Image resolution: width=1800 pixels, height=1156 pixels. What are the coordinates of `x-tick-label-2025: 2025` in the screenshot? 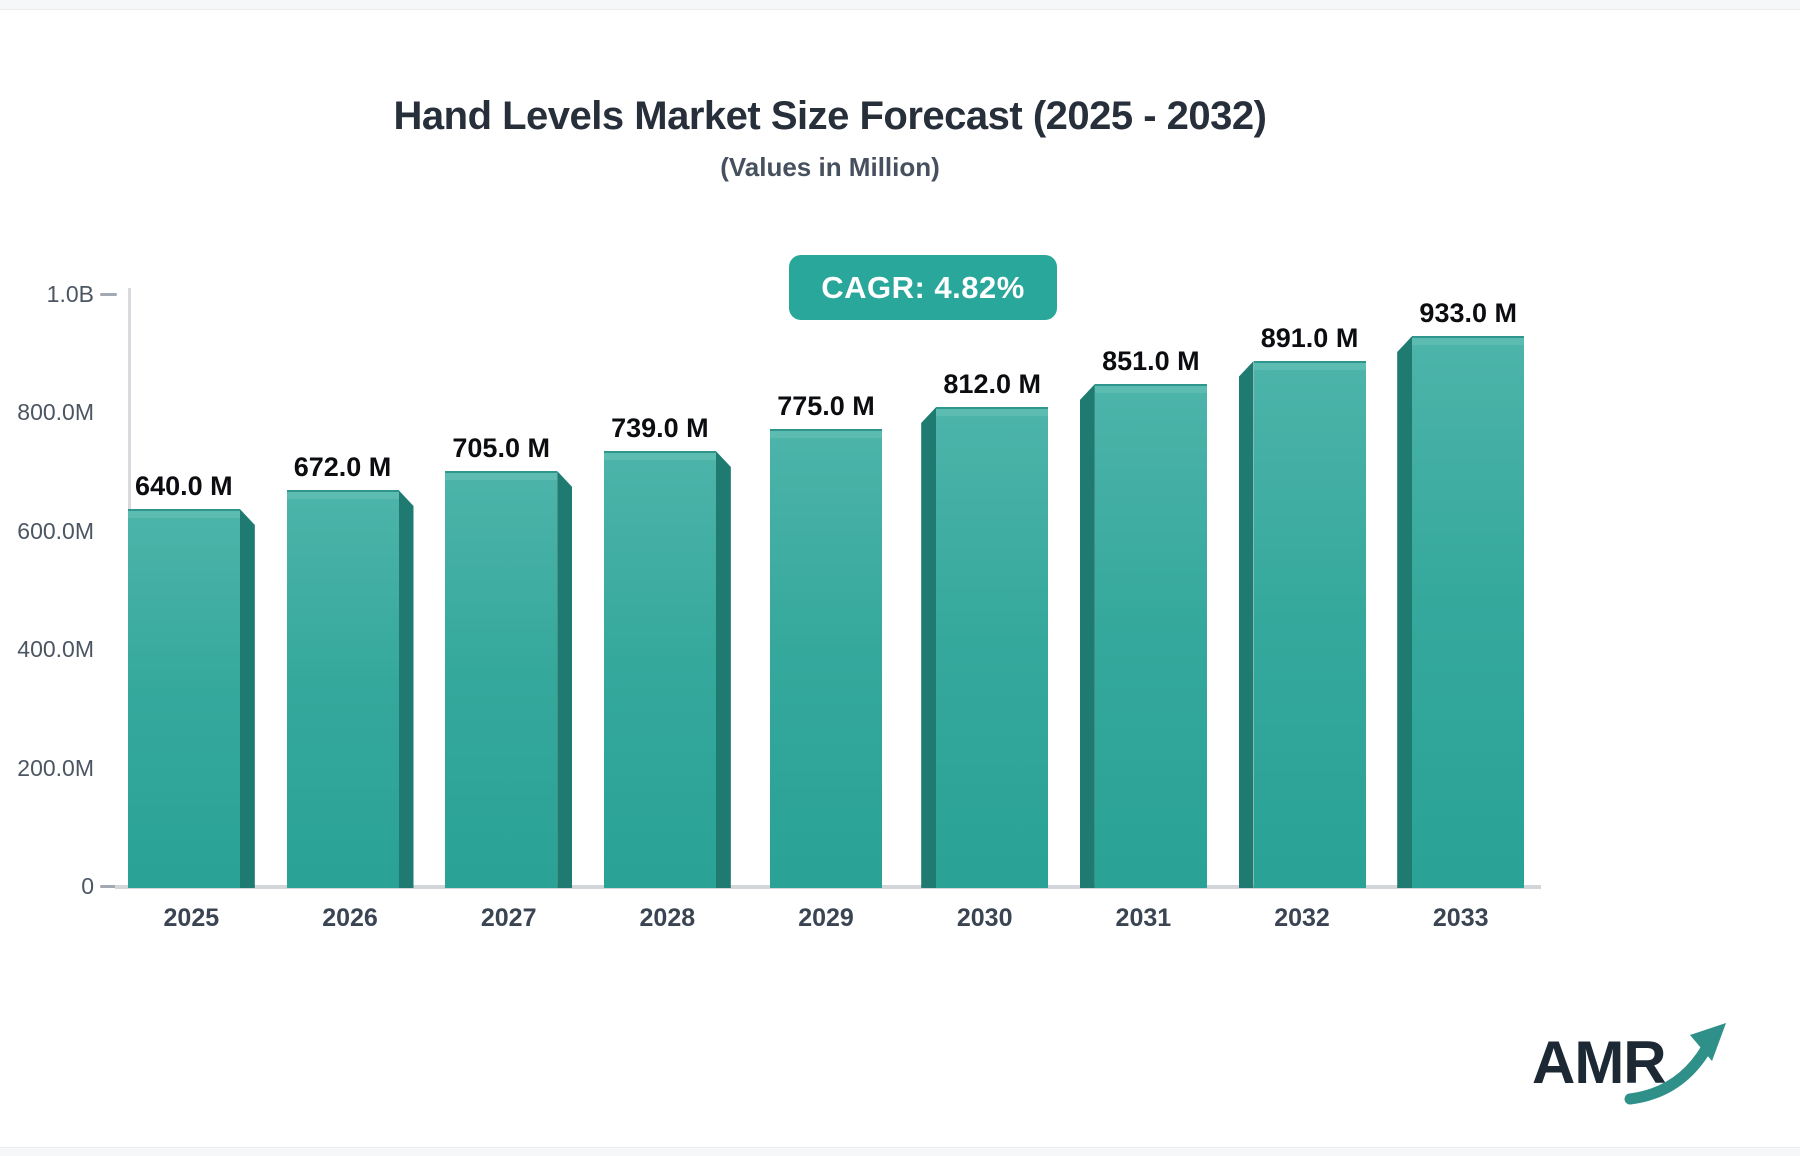 It's located at (191, 918).